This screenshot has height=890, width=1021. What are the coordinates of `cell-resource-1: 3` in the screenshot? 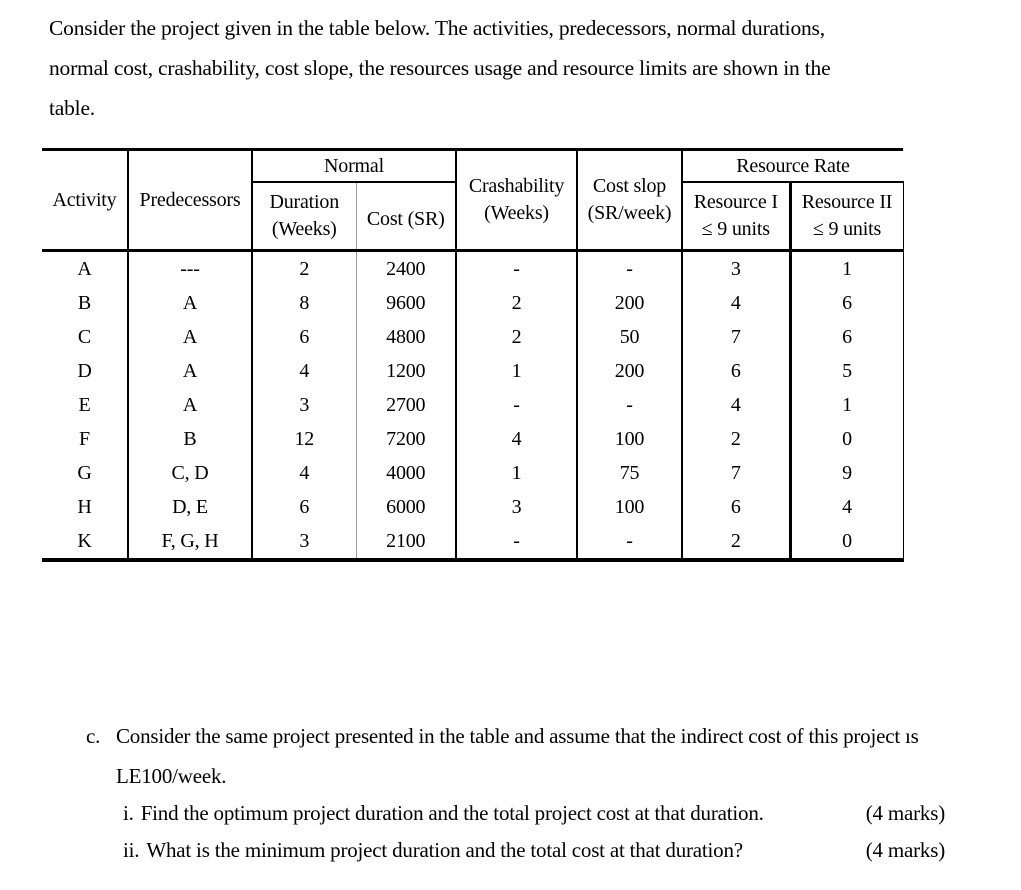 It's located at (737, 268).